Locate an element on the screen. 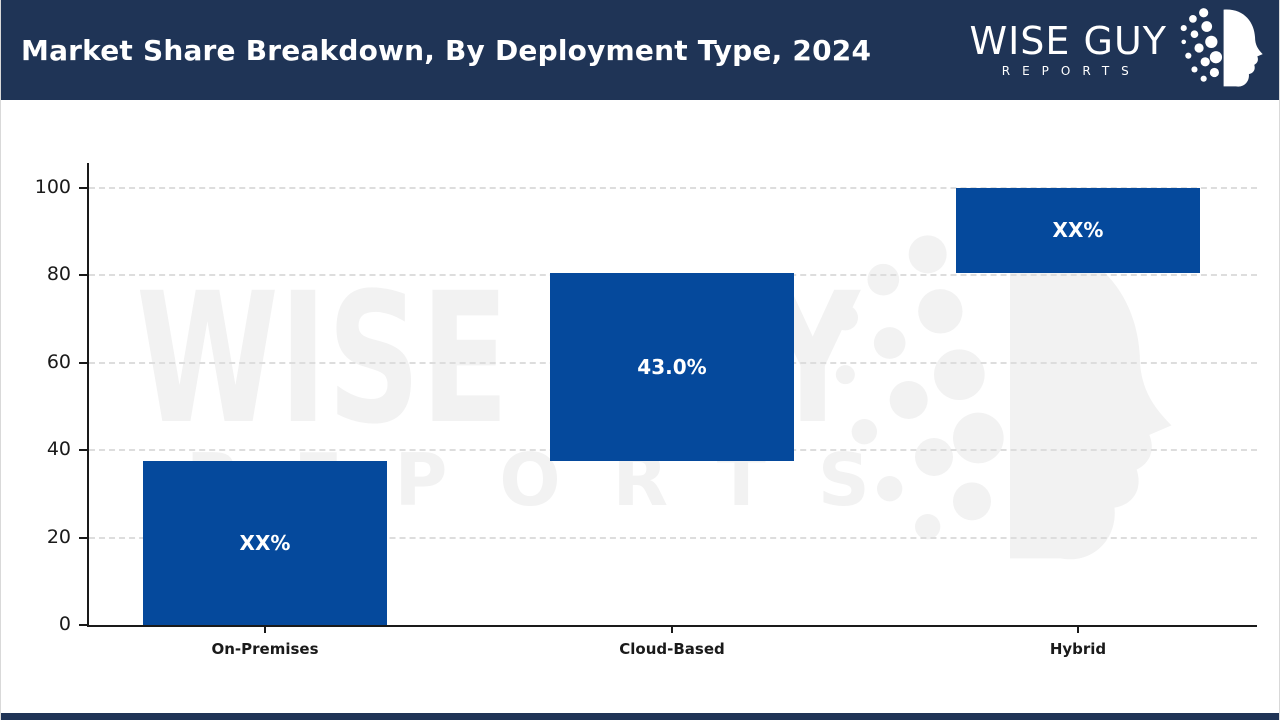 This screenshot has width=1280, height=720. brand-name-text: WISE GUY is located at coordinates (1068, 41).